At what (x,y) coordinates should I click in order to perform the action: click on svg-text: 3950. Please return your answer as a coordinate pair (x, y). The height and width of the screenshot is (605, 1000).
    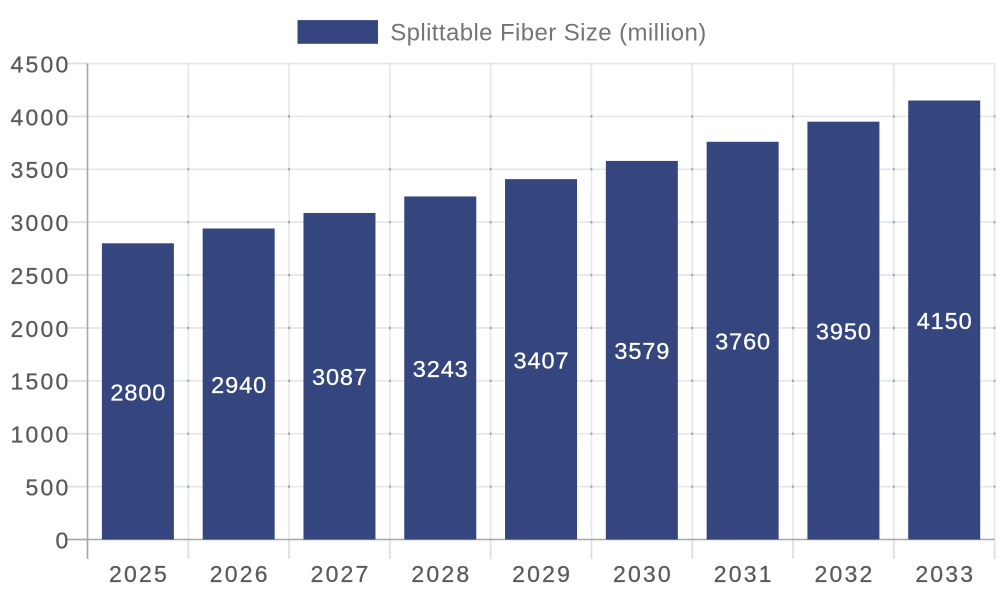
    Looking at the image, I should click on (844, 332).